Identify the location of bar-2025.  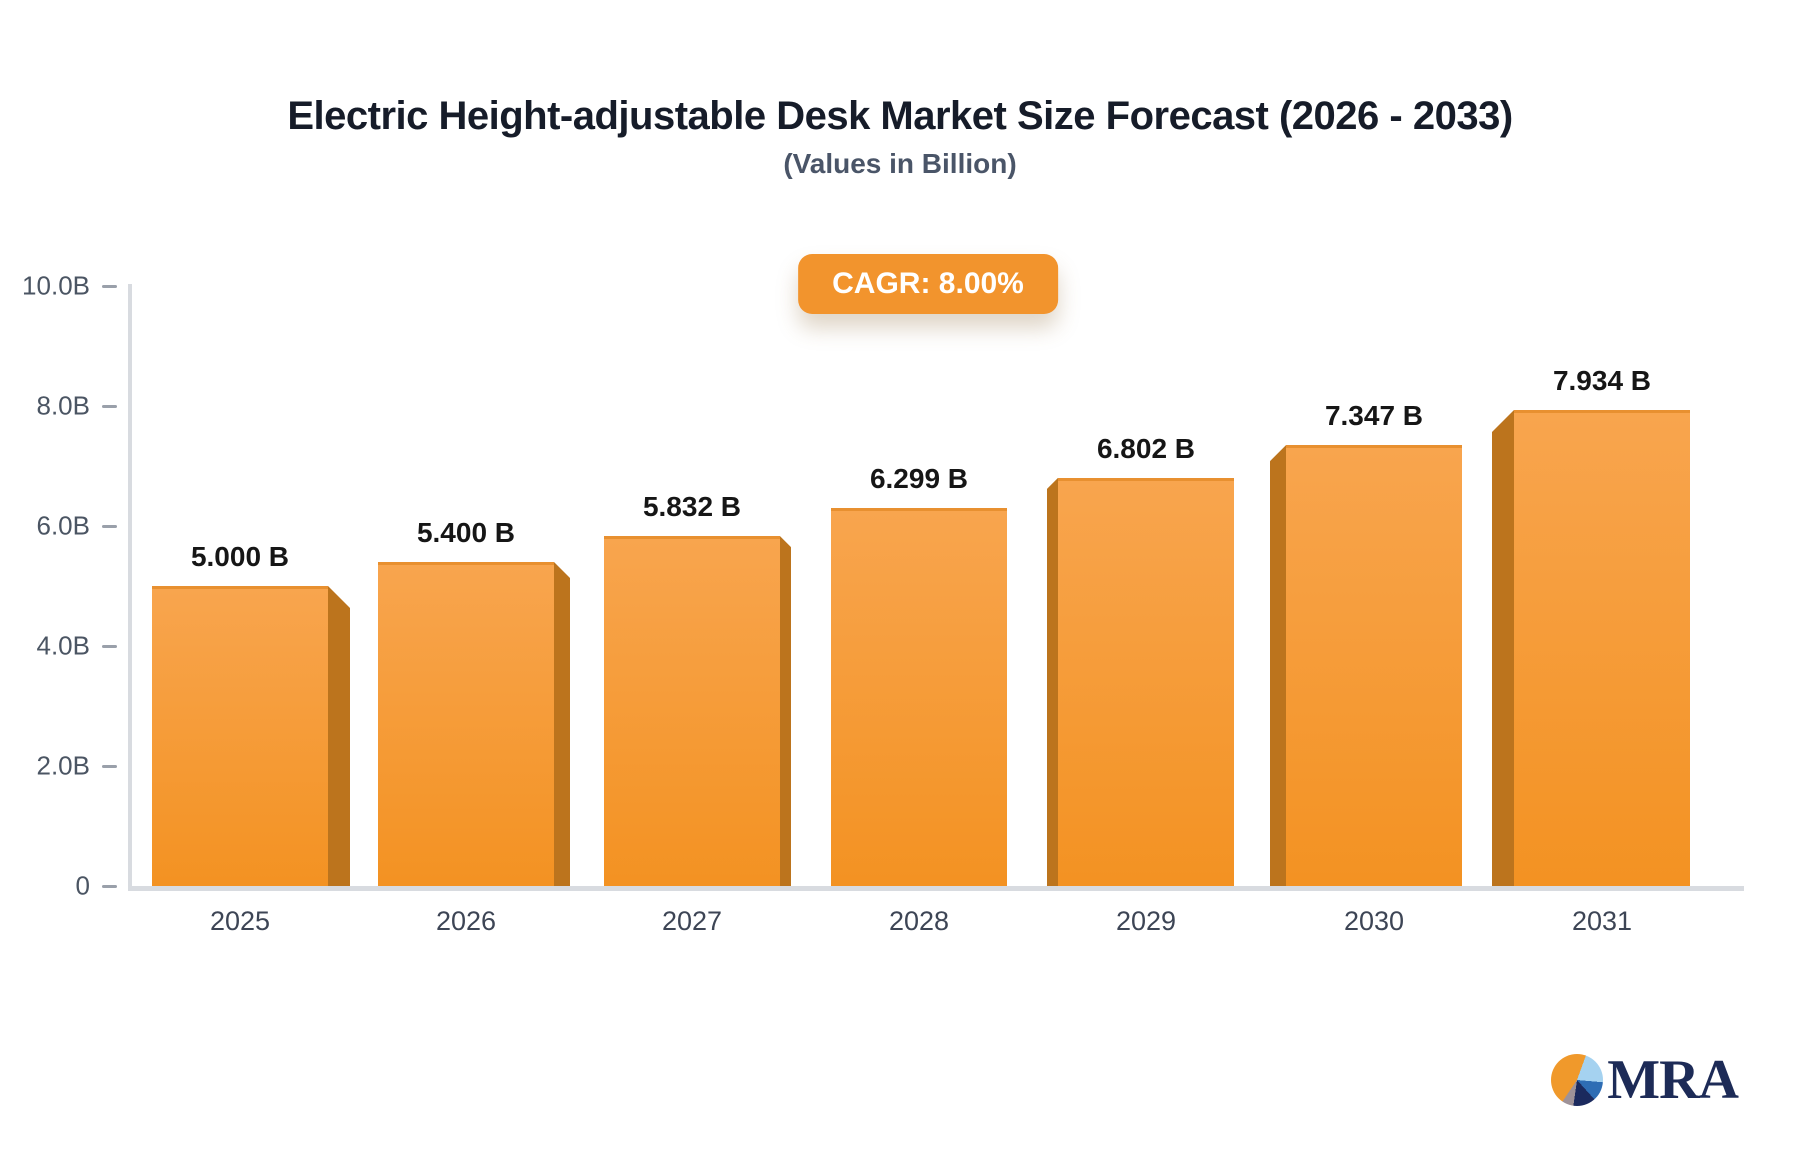
(240, 736).